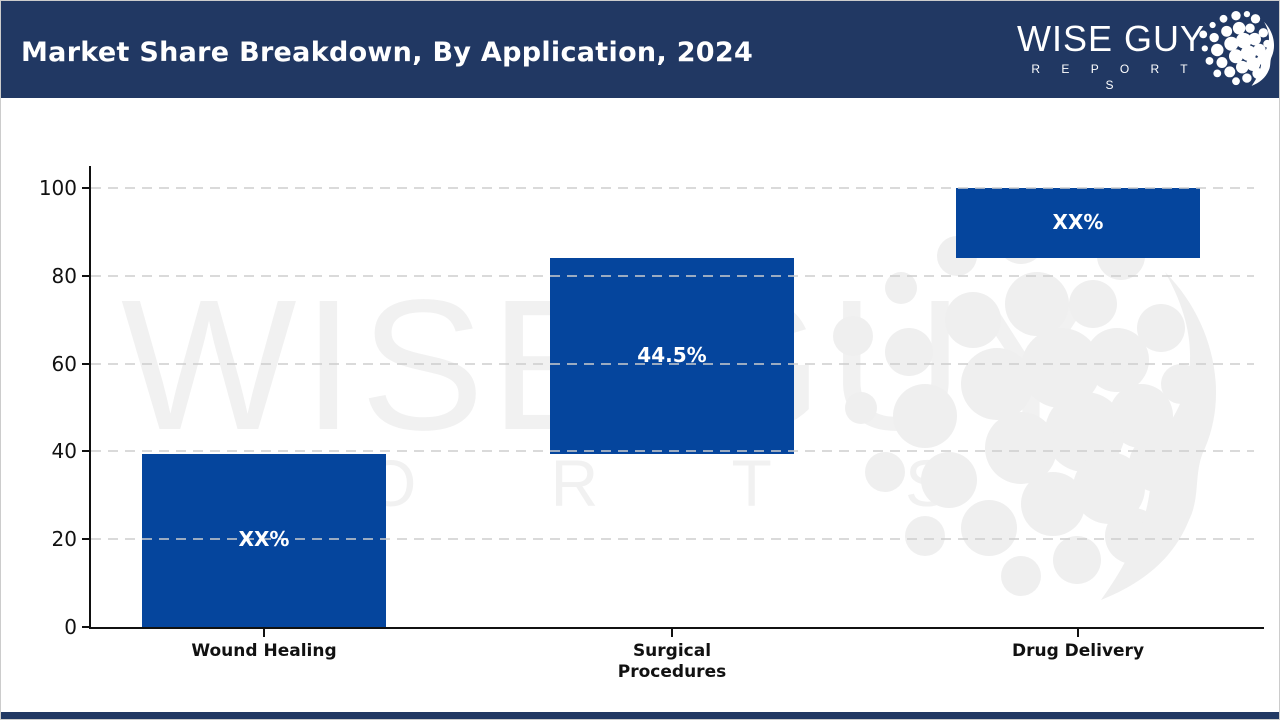 This screenshot has width=1280, height=720. What do you see at coordinates (64, 275) in the screenshot?
I see `y-axis-tick-label: 80` at bounding box center [64, 275].